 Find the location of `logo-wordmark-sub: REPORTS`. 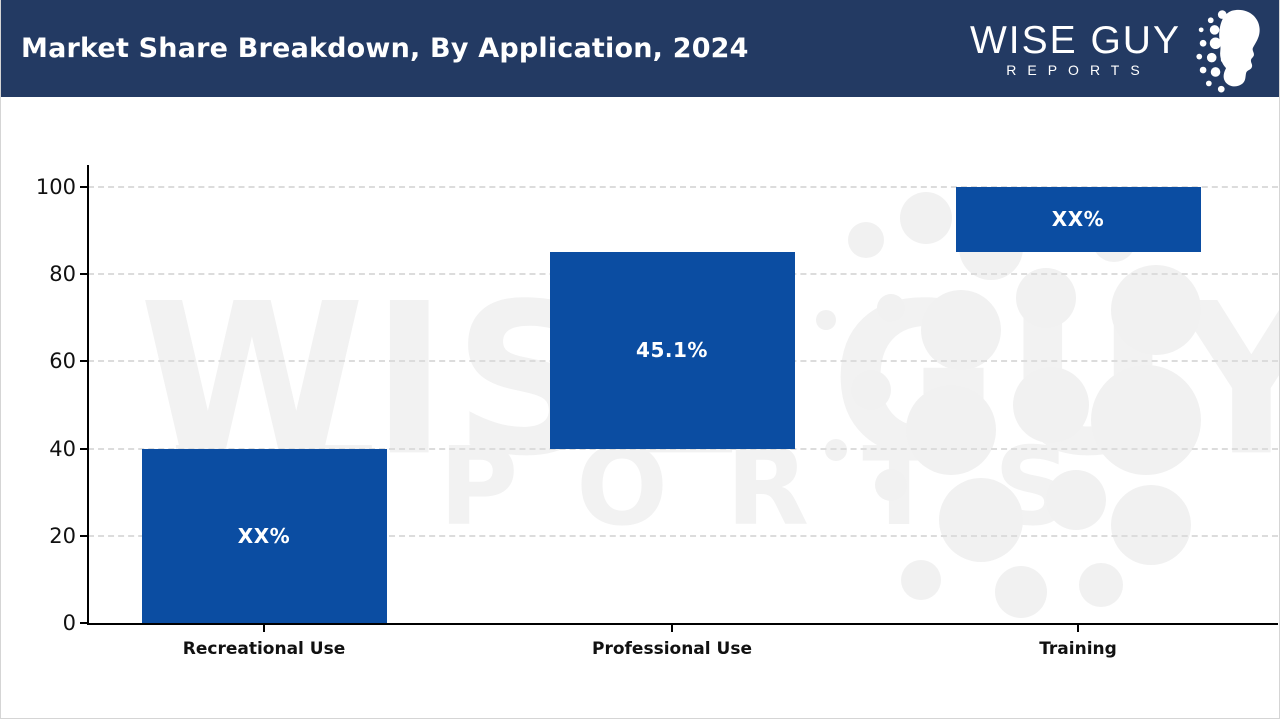

logo-wordmark-sub: REPORTS is located at coordinates (1078, 69).